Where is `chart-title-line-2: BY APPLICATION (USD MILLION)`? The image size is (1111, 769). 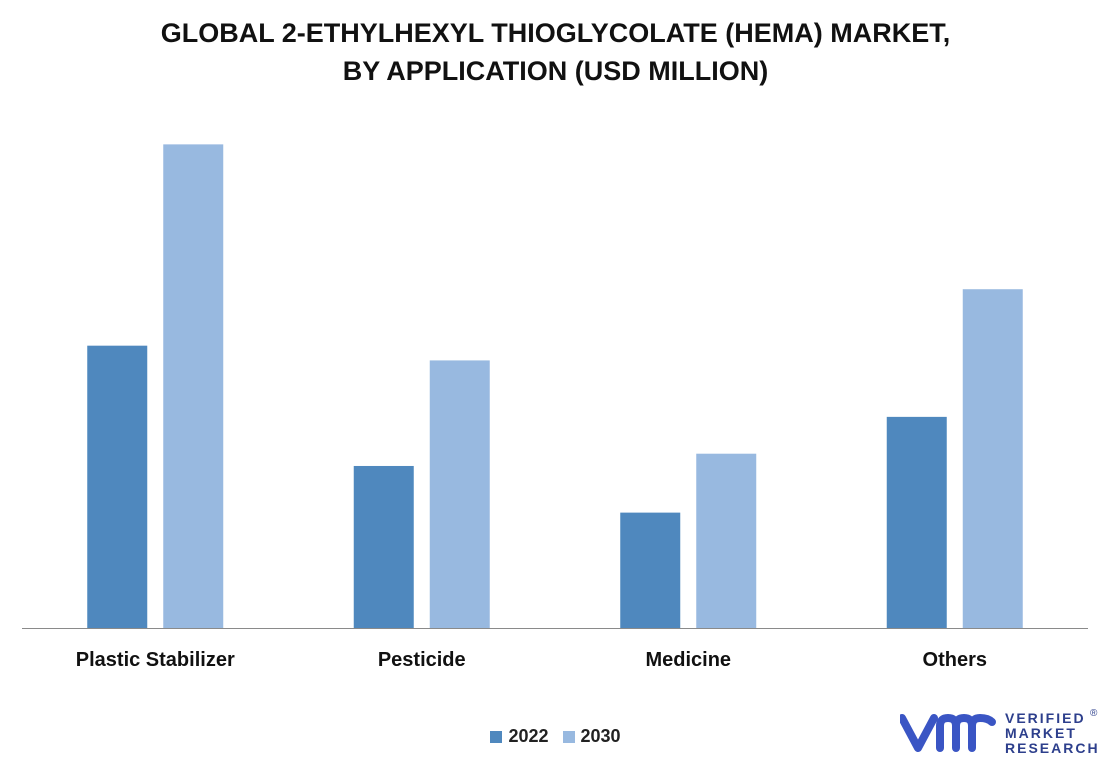
chart-title-line-2: BY APPLICATION (USD MILLION) is located at coordinates (555, 71).